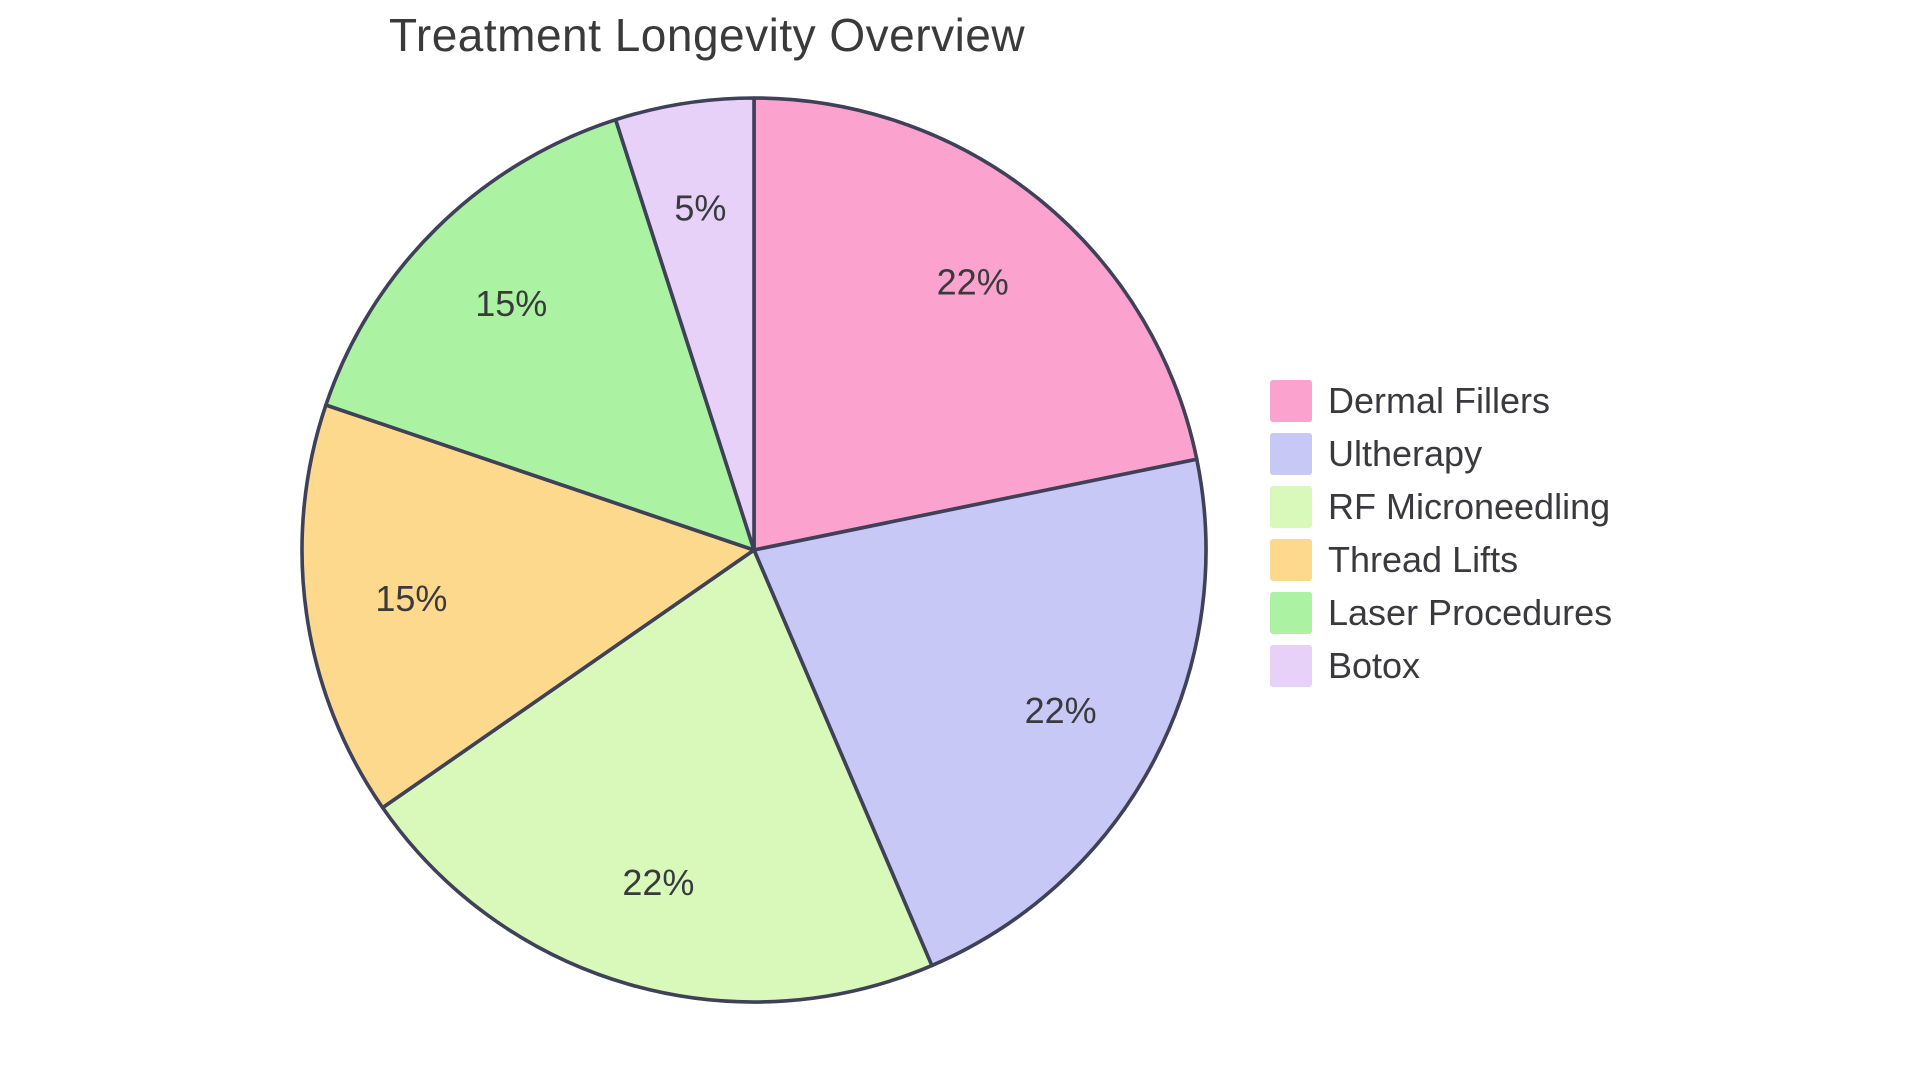  I want to click on slice-percent-label-ultherapy: 22%, so click(1061, 710).